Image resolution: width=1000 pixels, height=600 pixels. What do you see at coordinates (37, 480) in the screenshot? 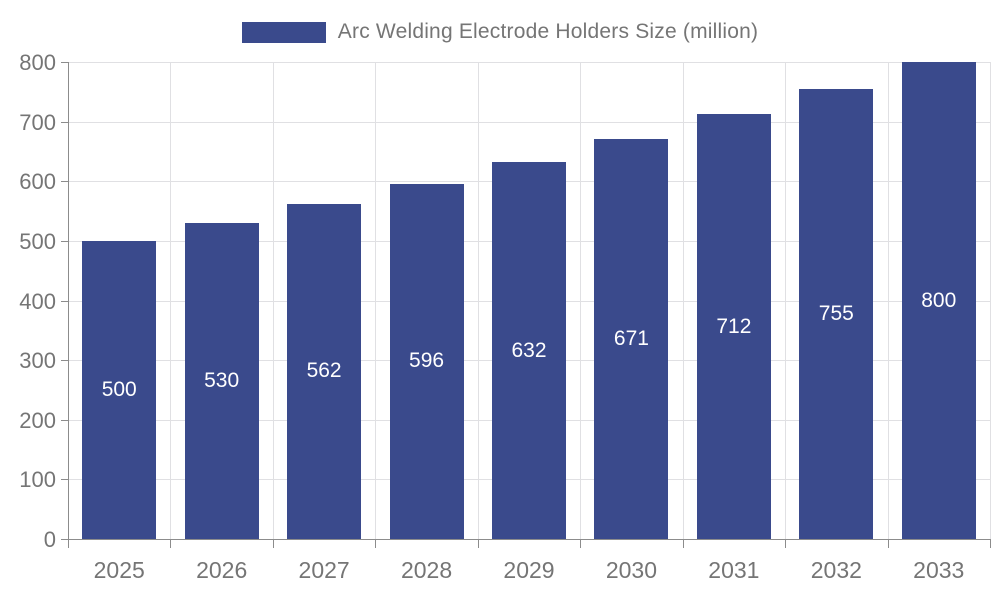
I see `y-tick-label: 100` at bounding box center [37, 480].